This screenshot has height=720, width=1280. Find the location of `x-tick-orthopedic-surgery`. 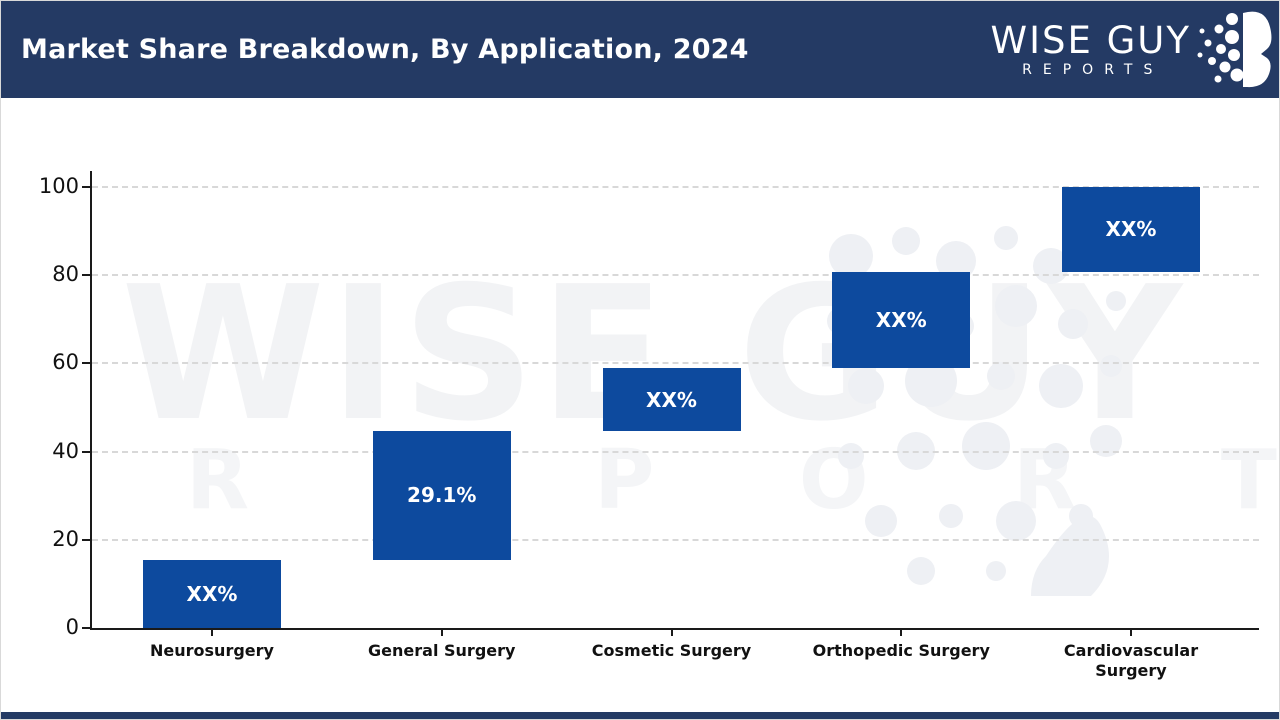

x-tick-orthopedic-surgery is located at coordinates (901, 633).